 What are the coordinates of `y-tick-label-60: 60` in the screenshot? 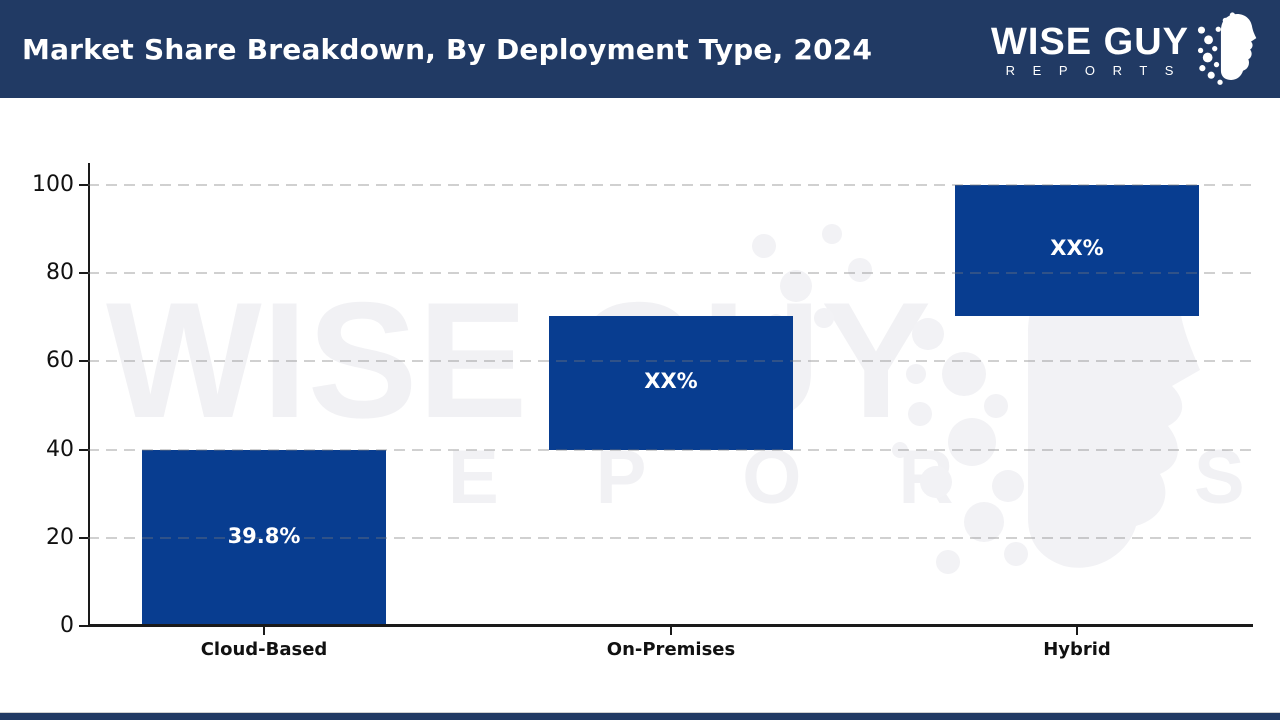 It's located at (60, 361).